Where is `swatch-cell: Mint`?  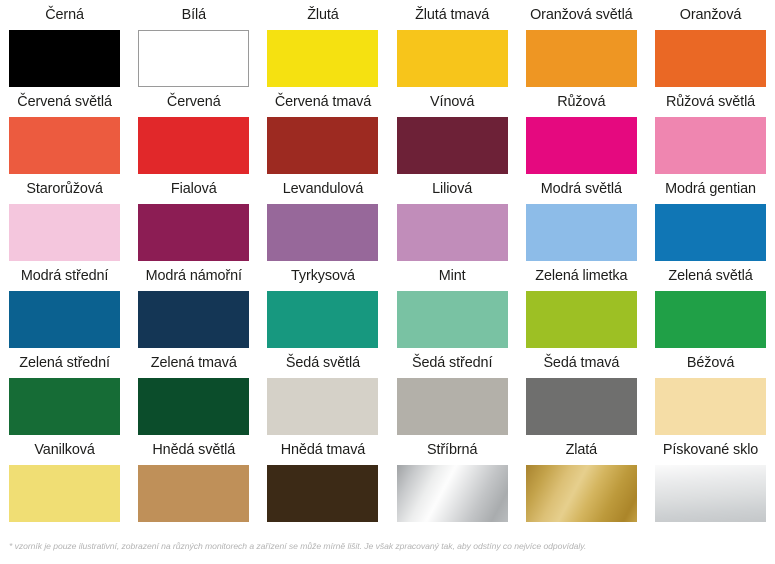
swatch-cell: Mint is located at coordinates (452, 304).